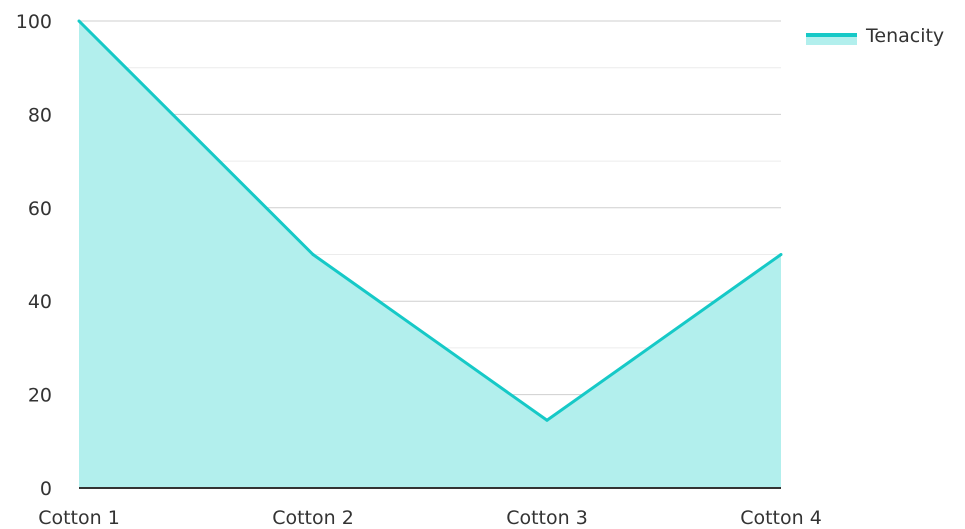  Describe the element at coordinates (34, 255) in the screenshot. I see `y-axis-tick-labels: 0 20 40 60 80 100` at that location.